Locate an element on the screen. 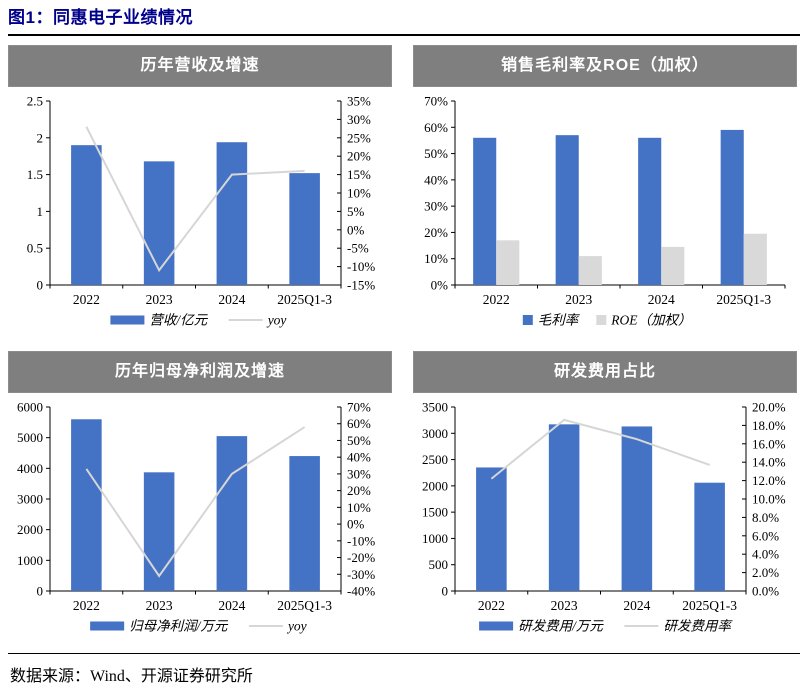 Image resolution: width=808 pixels, height=692 pixels. left-axis: 0 1000 2000 3000 4000 5000 6000 is located at coordinates (34, 499).